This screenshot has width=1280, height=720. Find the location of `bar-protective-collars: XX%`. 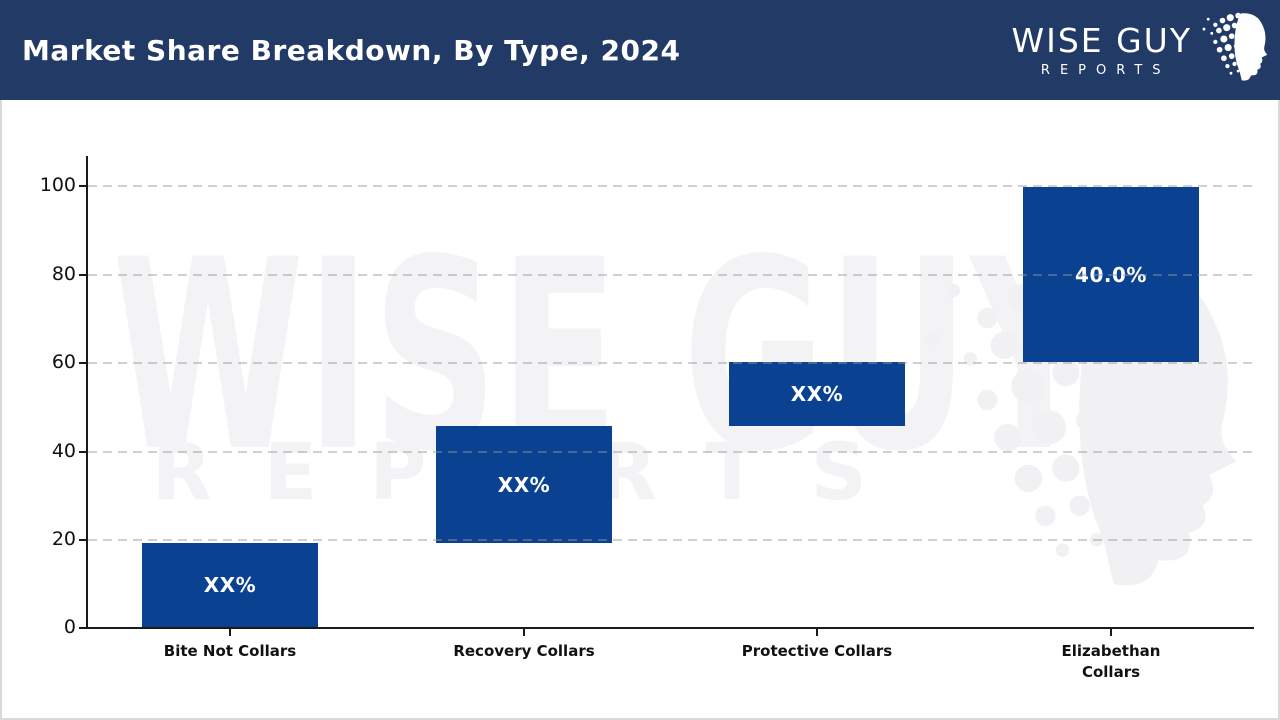

bar-protective-collars: XX% is located at coordinates (817, 394).